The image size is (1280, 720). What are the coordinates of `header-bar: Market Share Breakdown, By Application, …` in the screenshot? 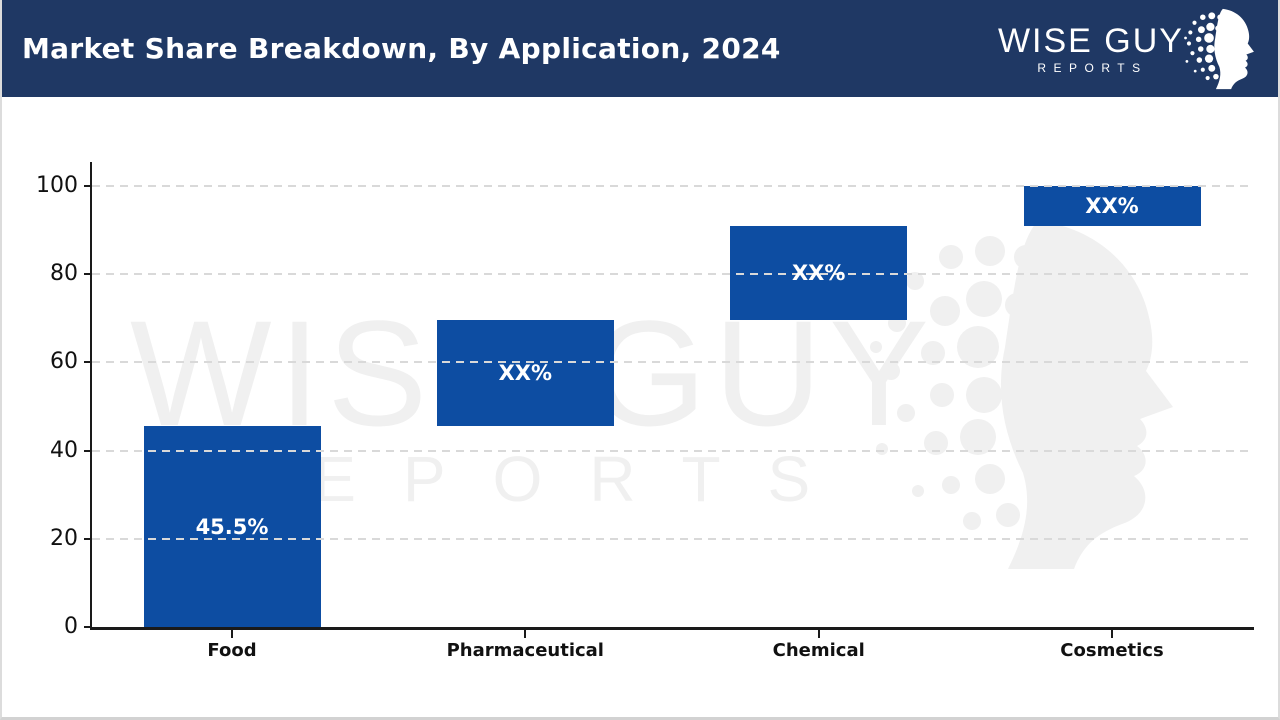 It's located at (640, 48).